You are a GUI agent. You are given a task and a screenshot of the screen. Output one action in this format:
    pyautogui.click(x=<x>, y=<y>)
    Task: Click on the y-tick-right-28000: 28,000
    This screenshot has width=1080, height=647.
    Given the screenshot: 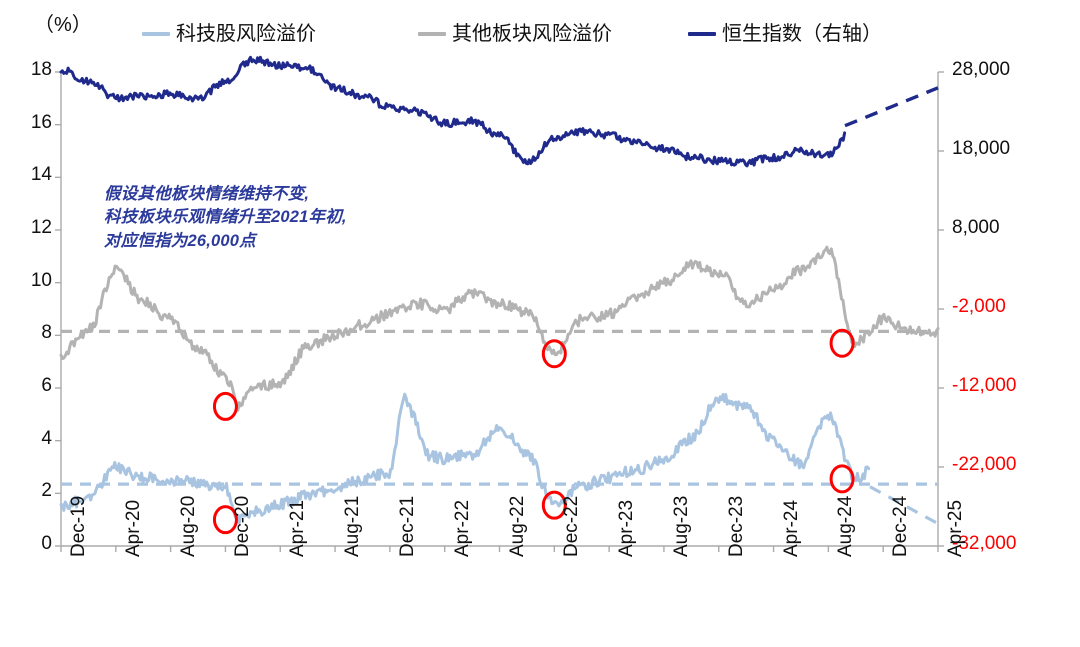 What is the action you would take?
    pyautogui.click(x=981, y=69)
    